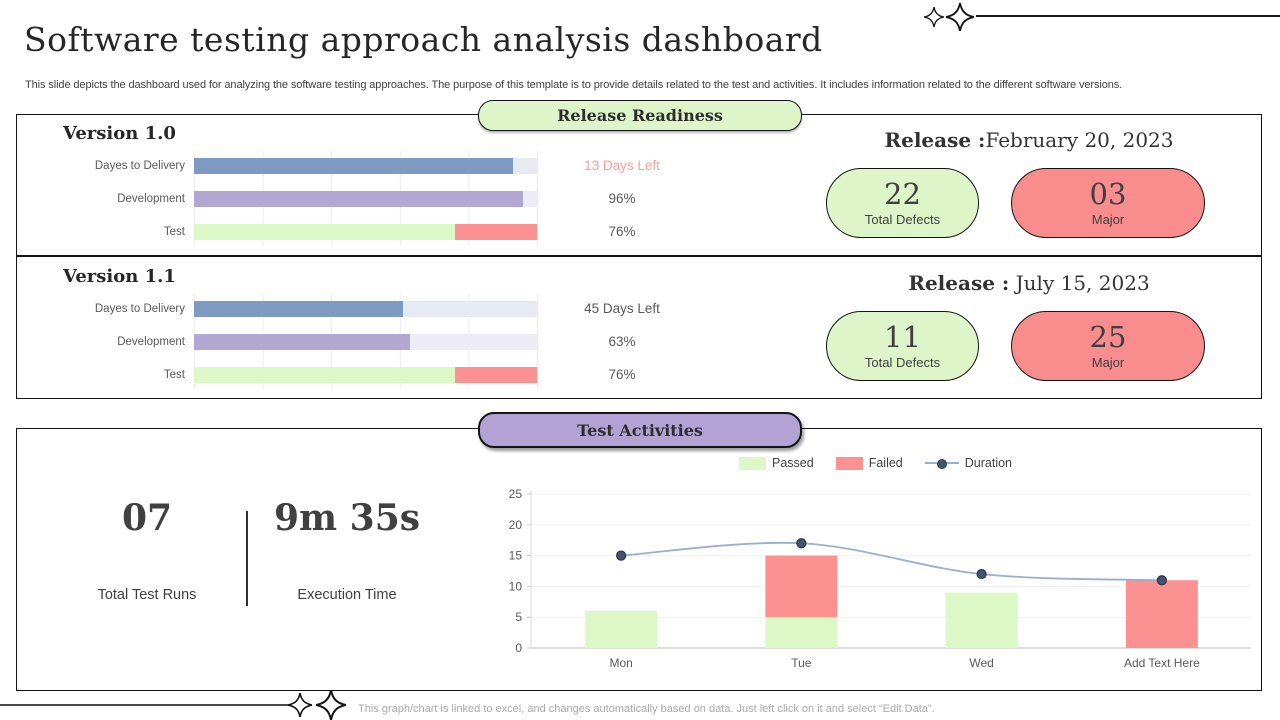  Describe the element at coordinates (902, 194) in the screenshot. I see `badge-value: 22` at that location.